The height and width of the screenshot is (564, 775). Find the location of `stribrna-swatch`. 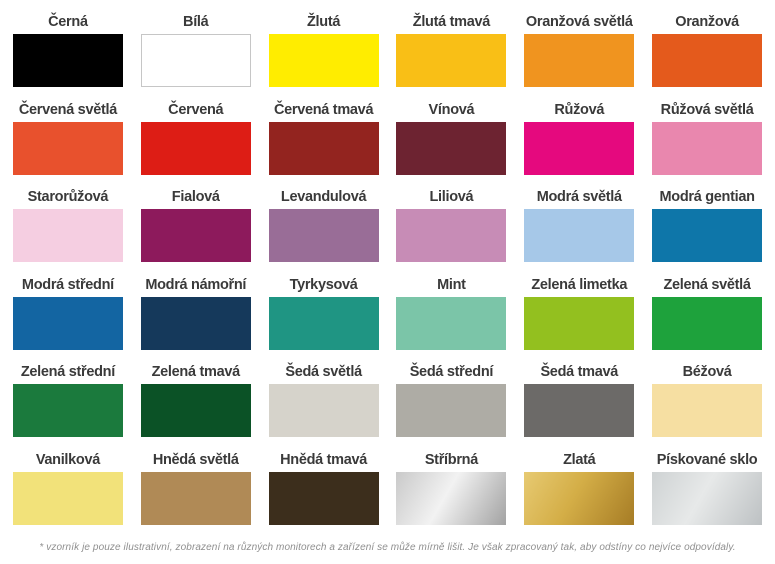

stribrna-swatch is located at coordinates (451, 498).